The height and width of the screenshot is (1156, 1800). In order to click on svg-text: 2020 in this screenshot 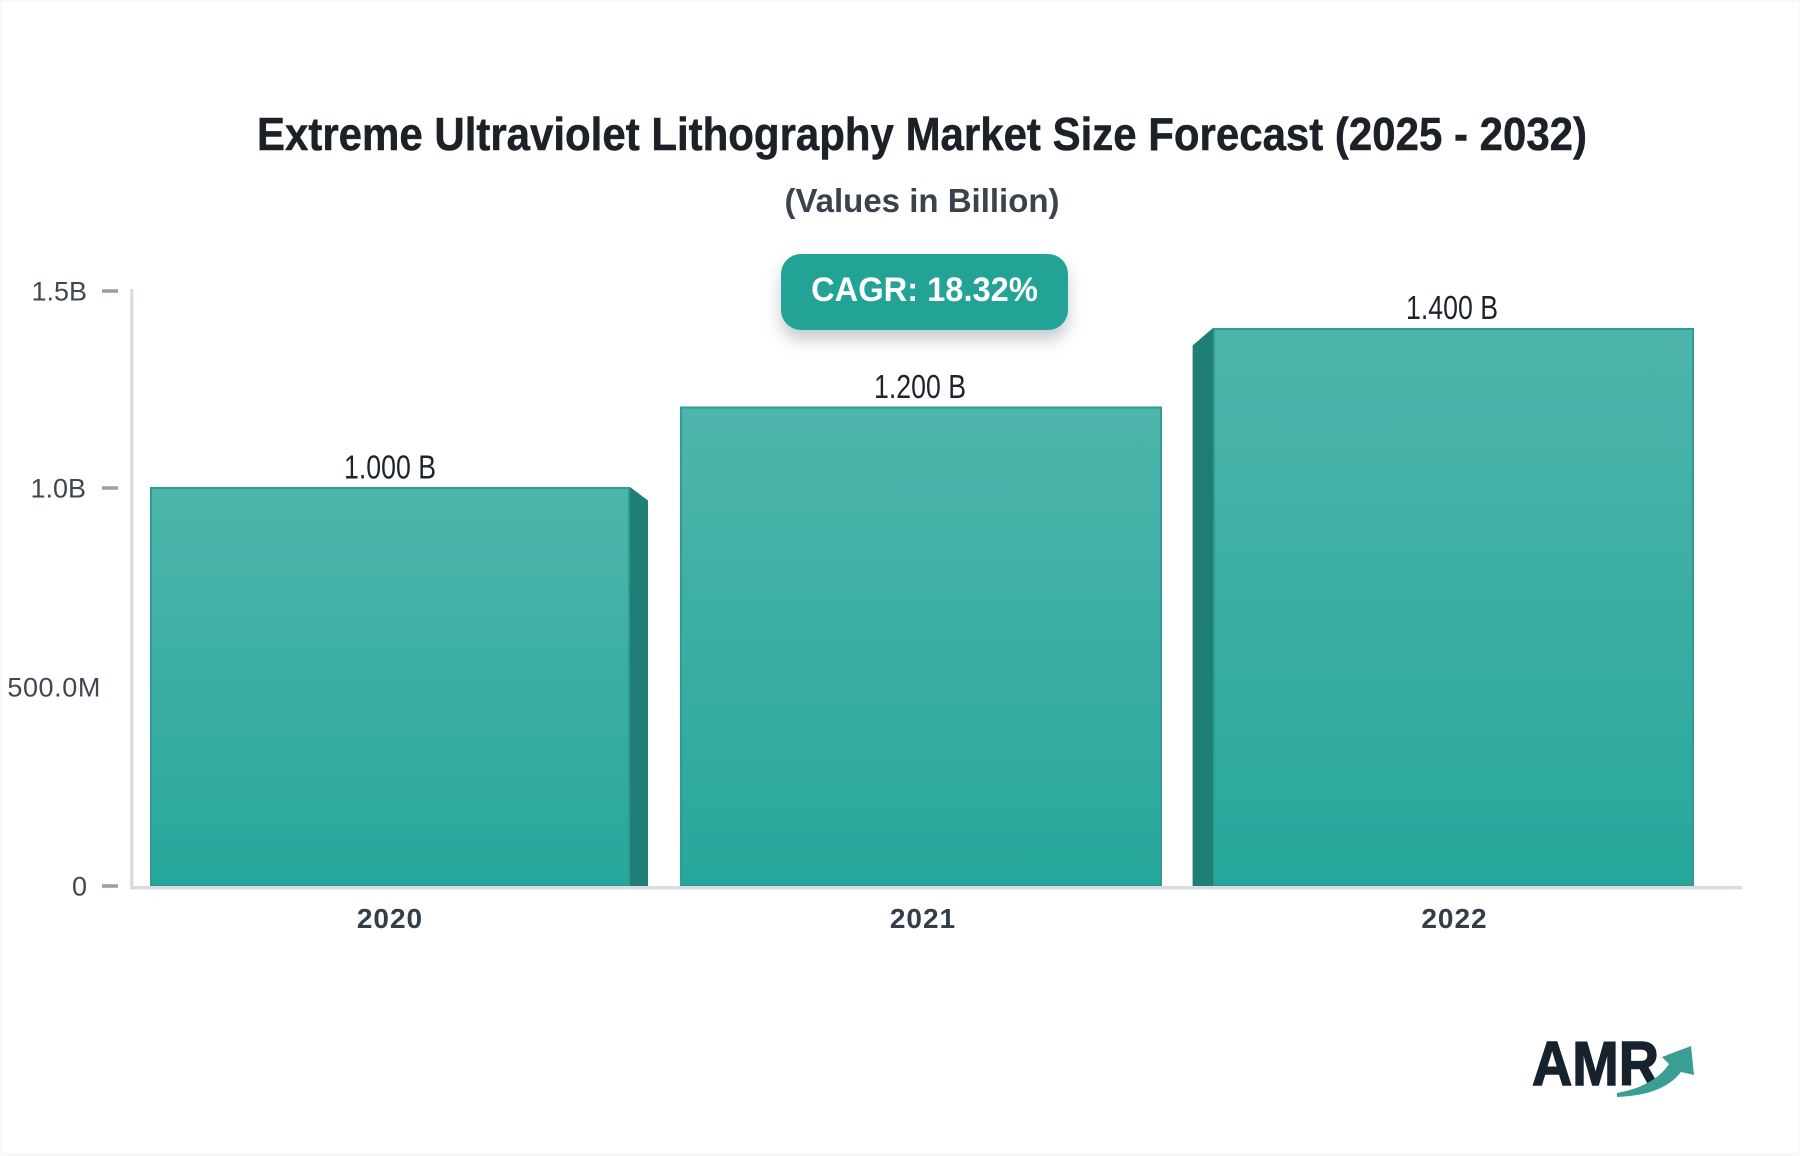, I will do `click(390, 918)`.